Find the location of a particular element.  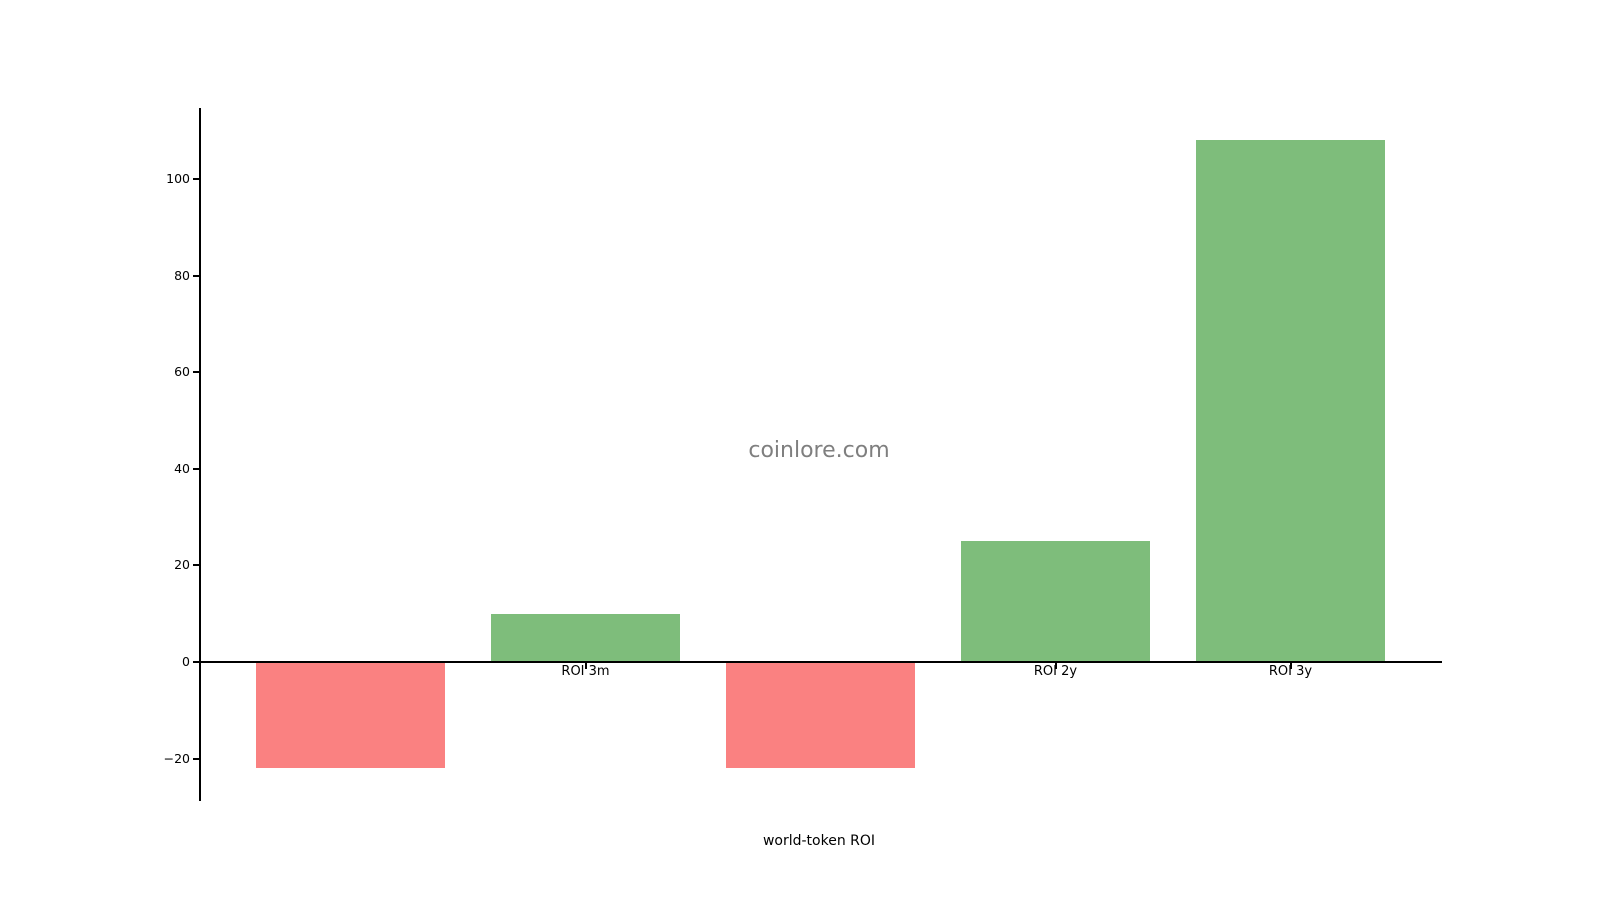

y-tick-label: 40 is located at coordinates (182, 468).